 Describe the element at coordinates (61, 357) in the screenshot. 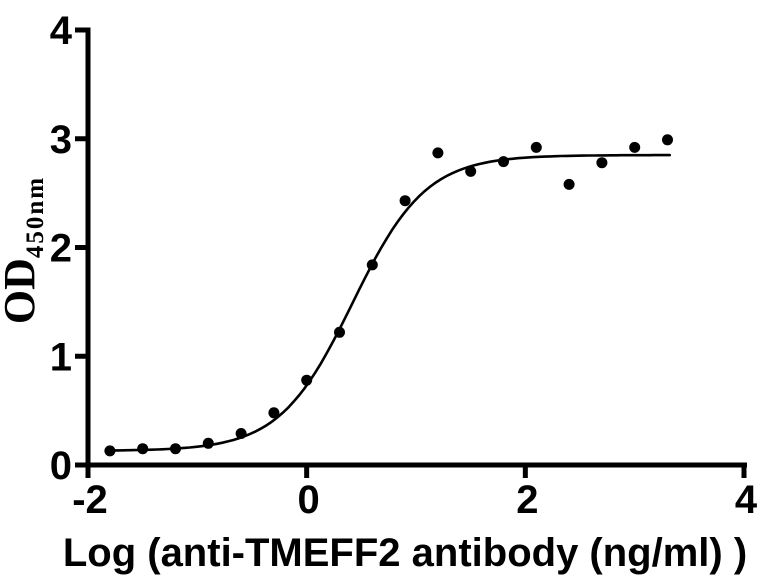

I see `y-tick-label: 1` at that location.